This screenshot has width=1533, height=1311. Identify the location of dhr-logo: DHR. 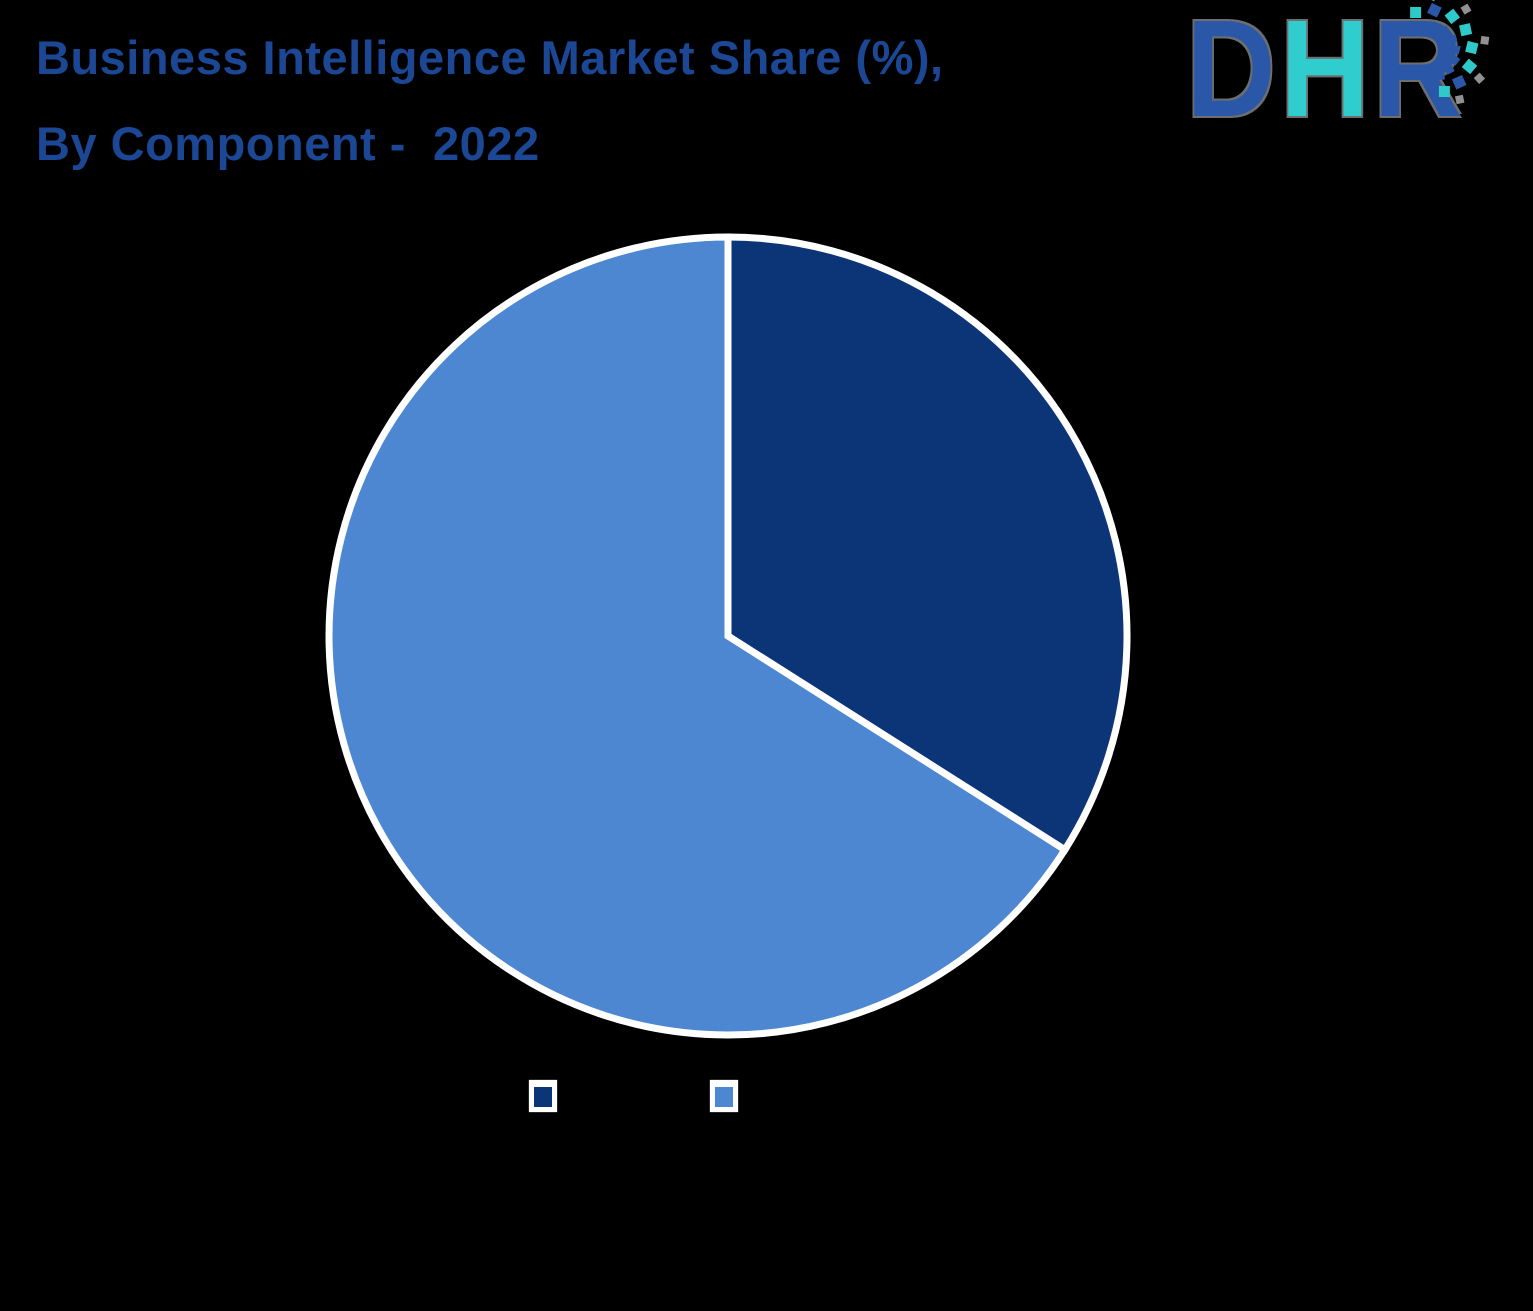
(1326, 70).